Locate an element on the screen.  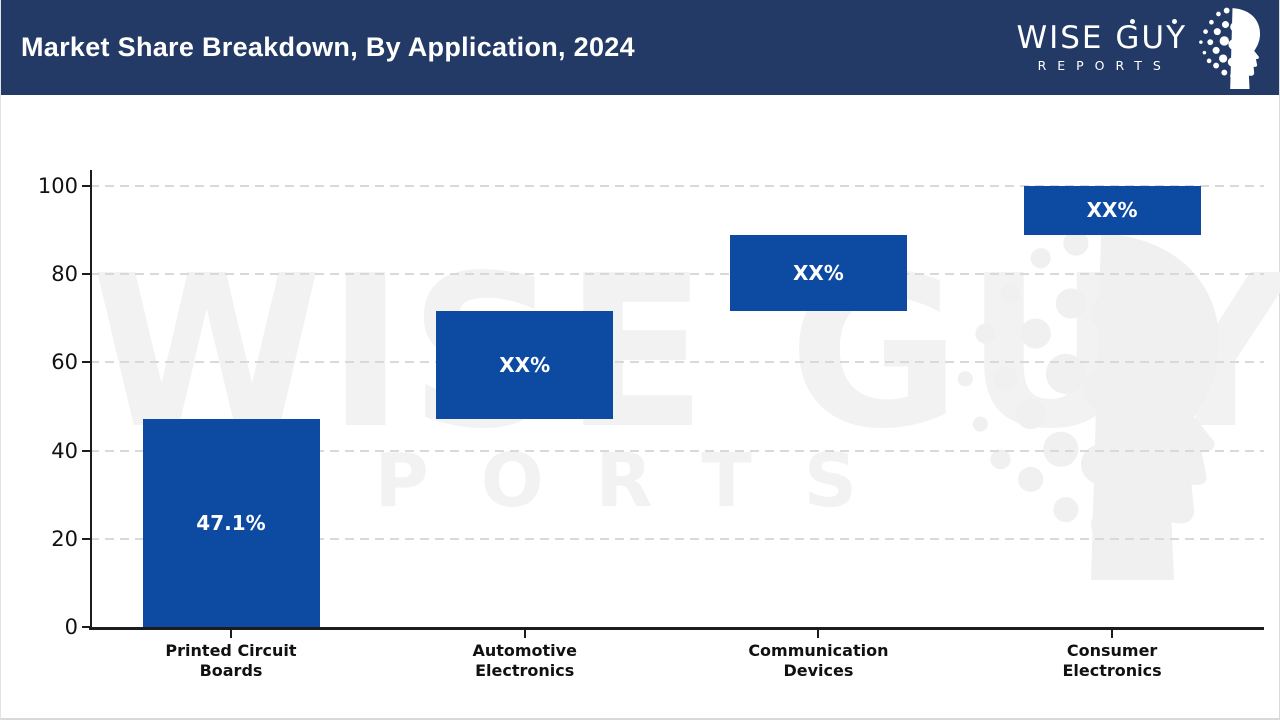
category-label: Communication Devices is located at coordinates (818, 661).